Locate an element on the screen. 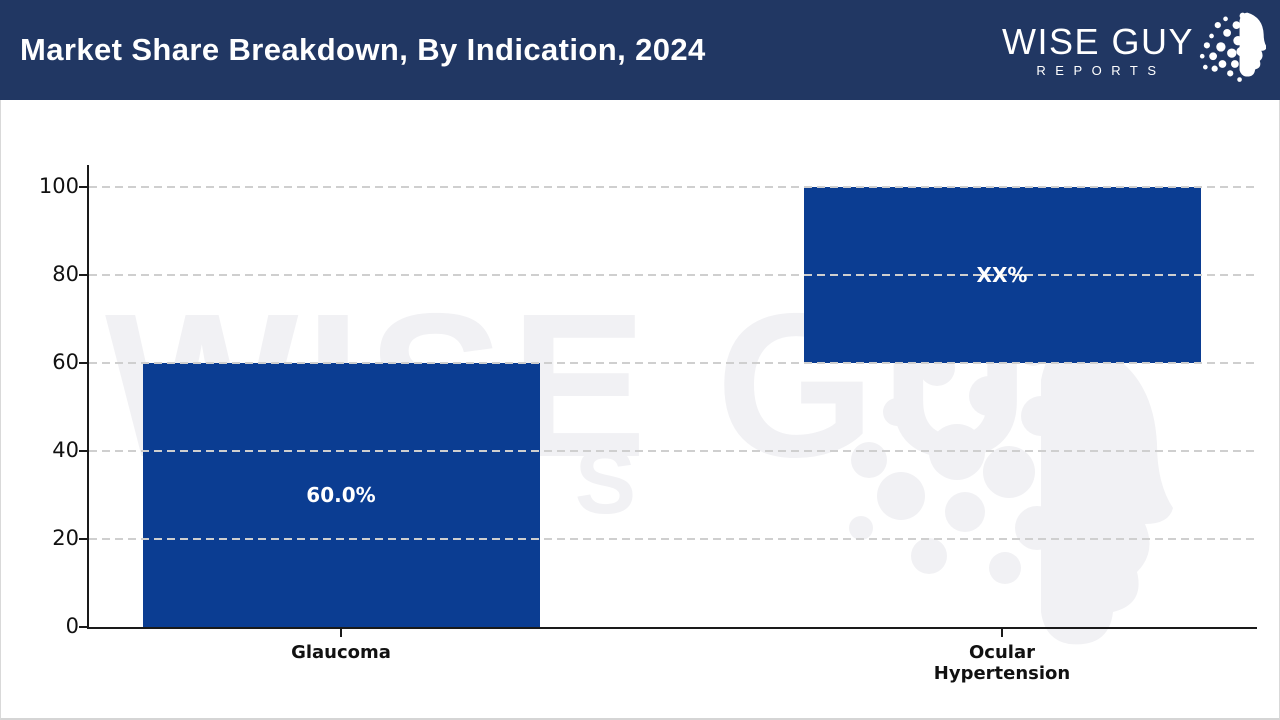  bar-value-label: 60.0% is located at coordinates (341, 495).